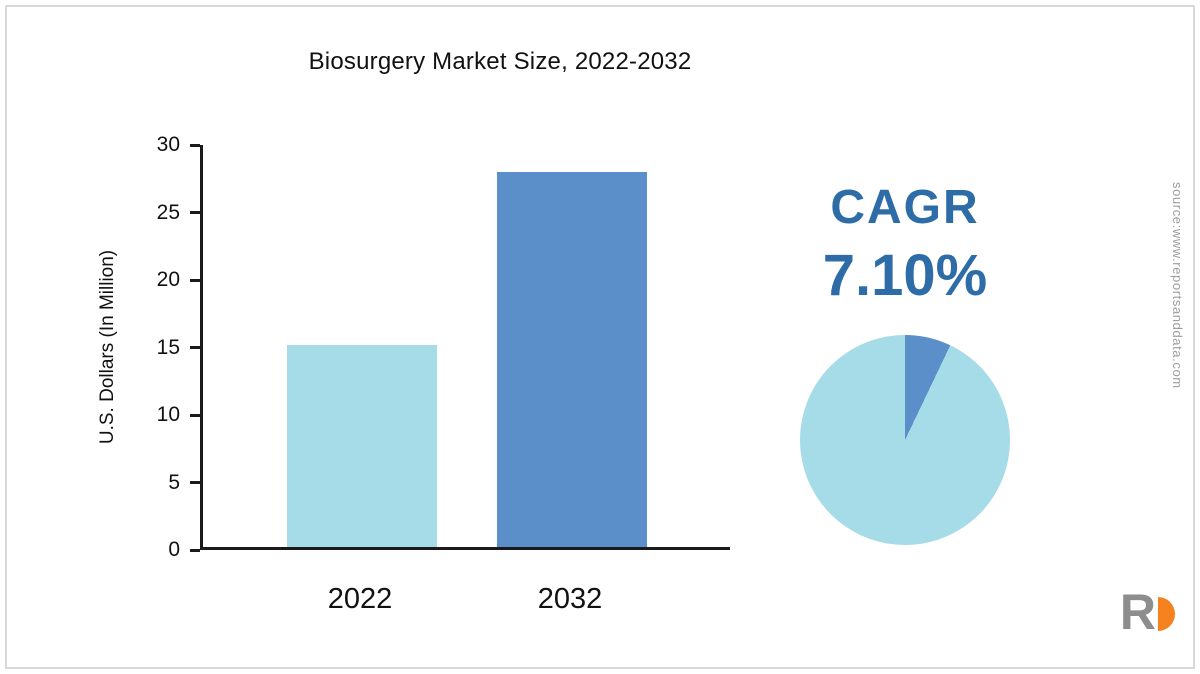 Image resolution: width=1200 pixels, height=674 pixels. What do you see at coordinates (361, 445) in the screenshot?
I see `bar-2022` at bounding box center [361, 445].